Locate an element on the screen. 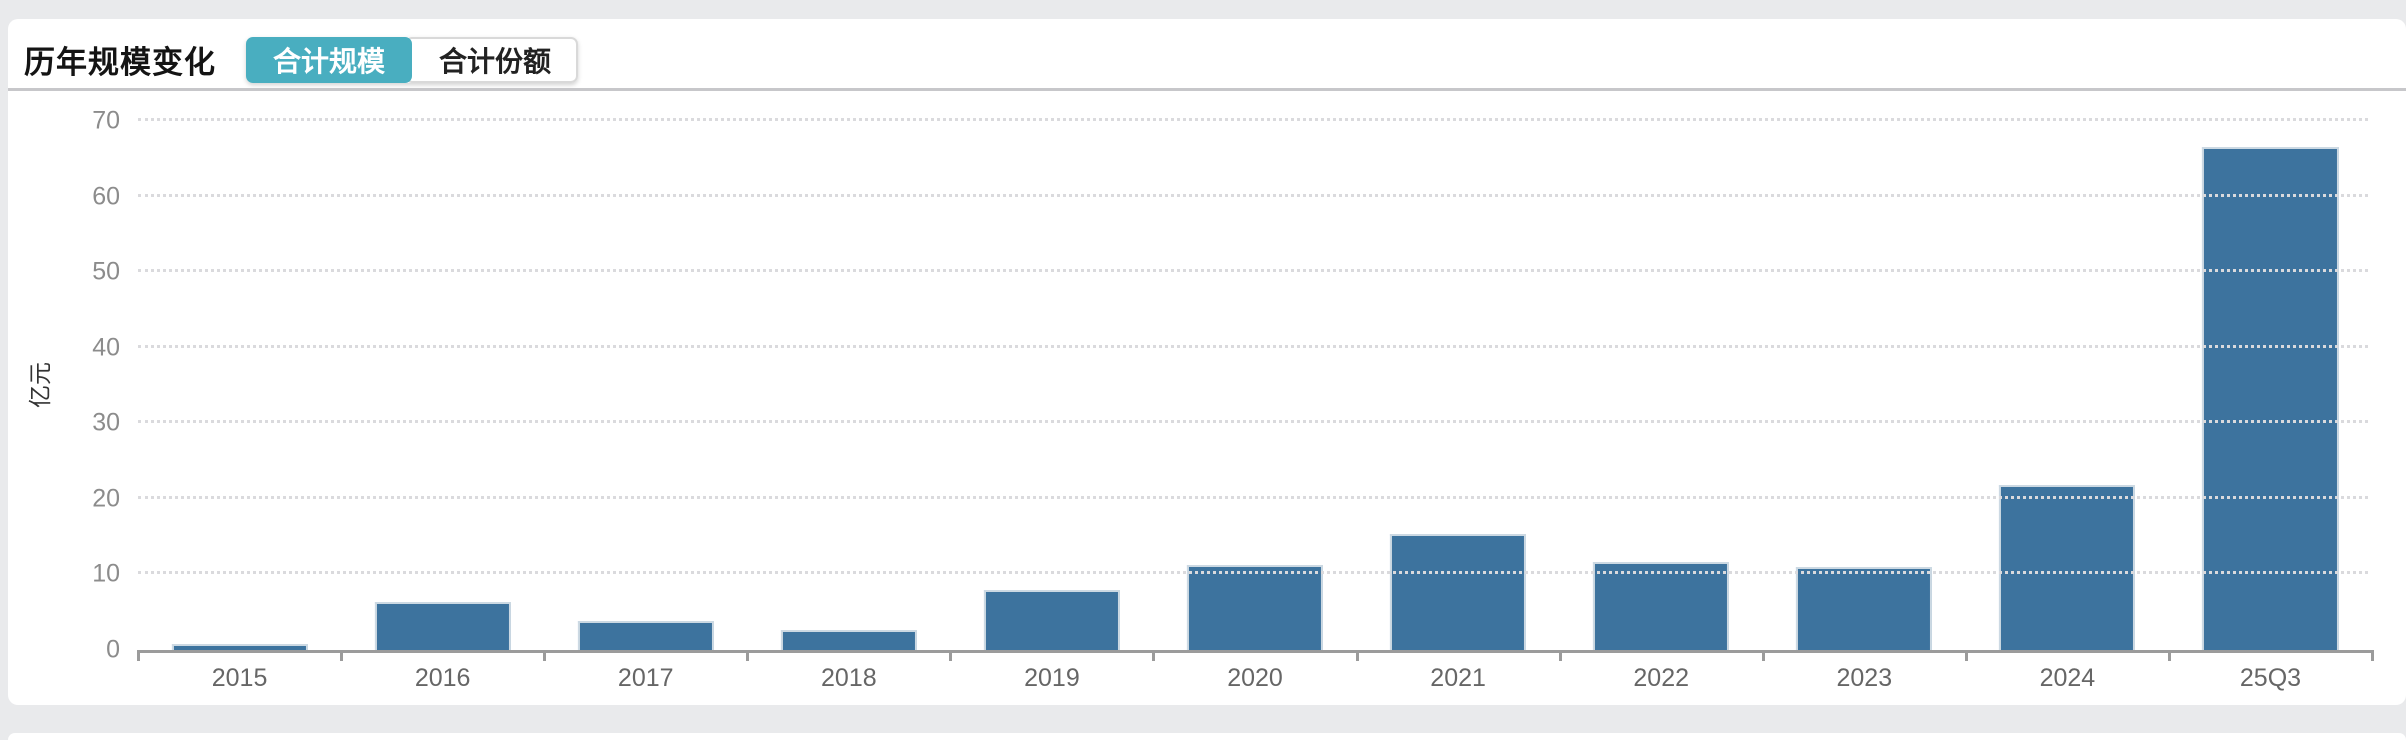 The width and height of the screenshot is (2406, 740). bar-column-2015: 2015 is located at coordinates (239, 406).